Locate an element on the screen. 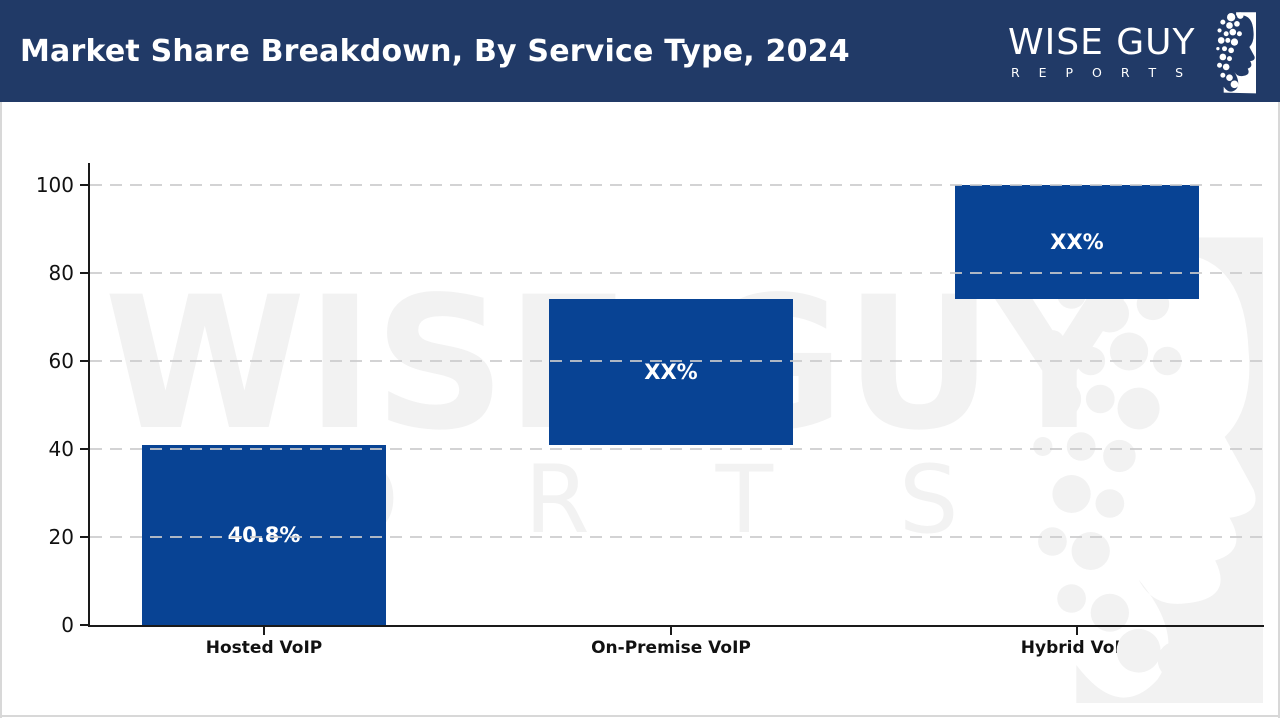 This screenshot has height=720, width=1280. dotted-face-icon is located at coordinates (1235, 53).